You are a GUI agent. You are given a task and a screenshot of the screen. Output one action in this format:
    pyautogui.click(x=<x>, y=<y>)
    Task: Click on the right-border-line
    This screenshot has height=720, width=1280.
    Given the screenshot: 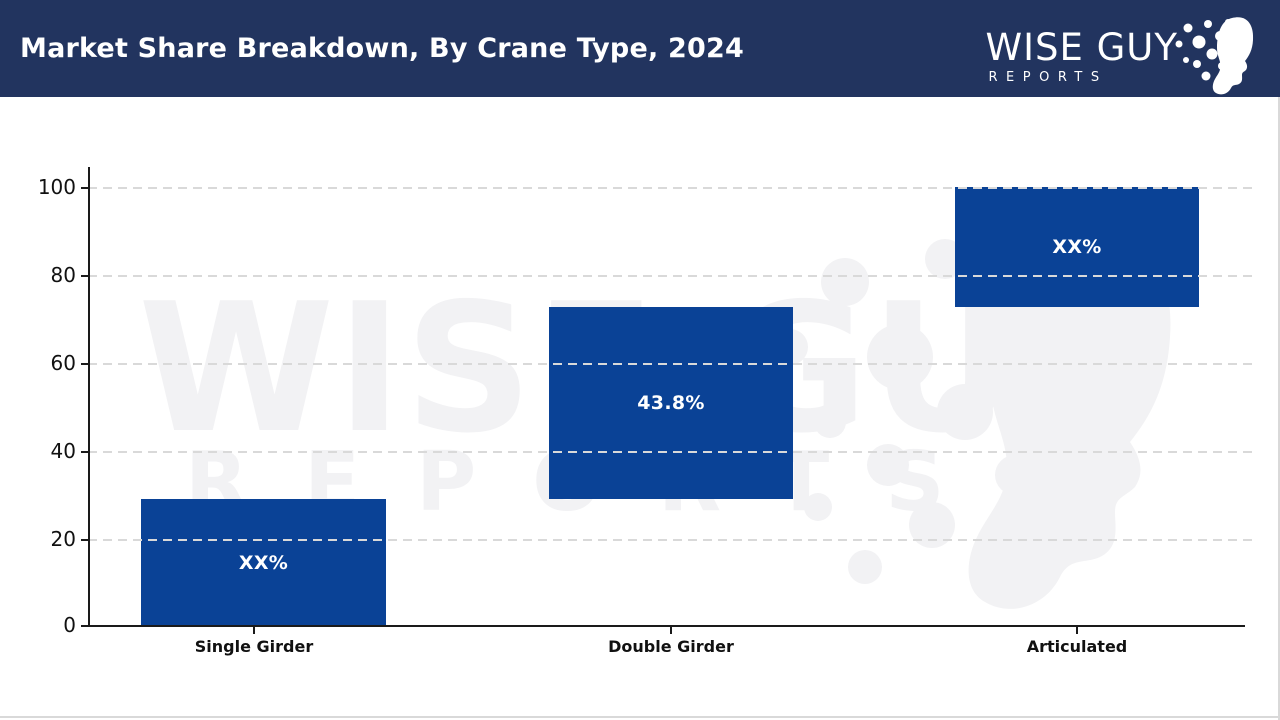 What is the action you would take?
    pyautogui.click(x=1279, y=408)
    